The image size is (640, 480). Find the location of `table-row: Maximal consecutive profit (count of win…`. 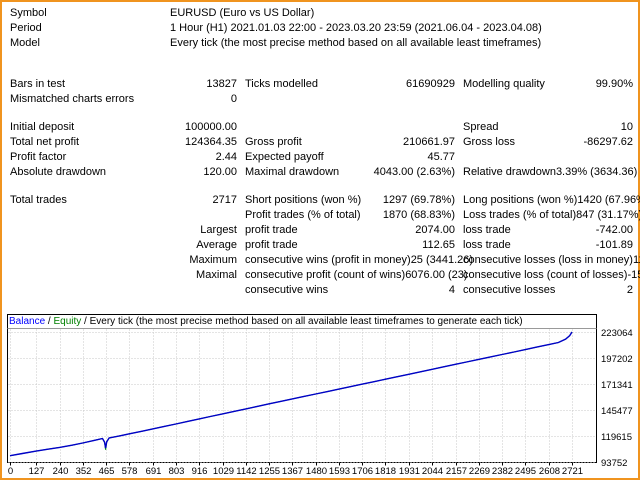

table-row: Maximal consecutive profit (count of win… is located at coordinates (321, 275).